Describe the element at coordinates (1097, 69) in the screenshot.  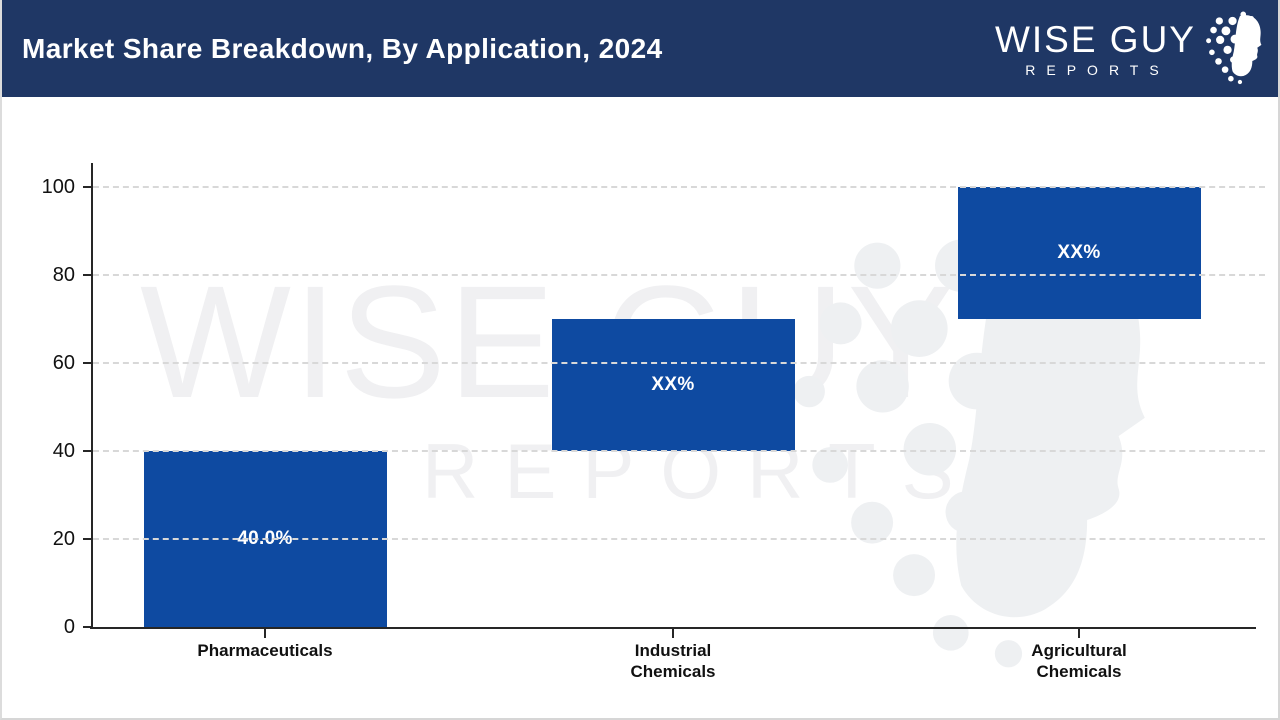
I see `logo-wordmark-sub: REPORTS` at that location.